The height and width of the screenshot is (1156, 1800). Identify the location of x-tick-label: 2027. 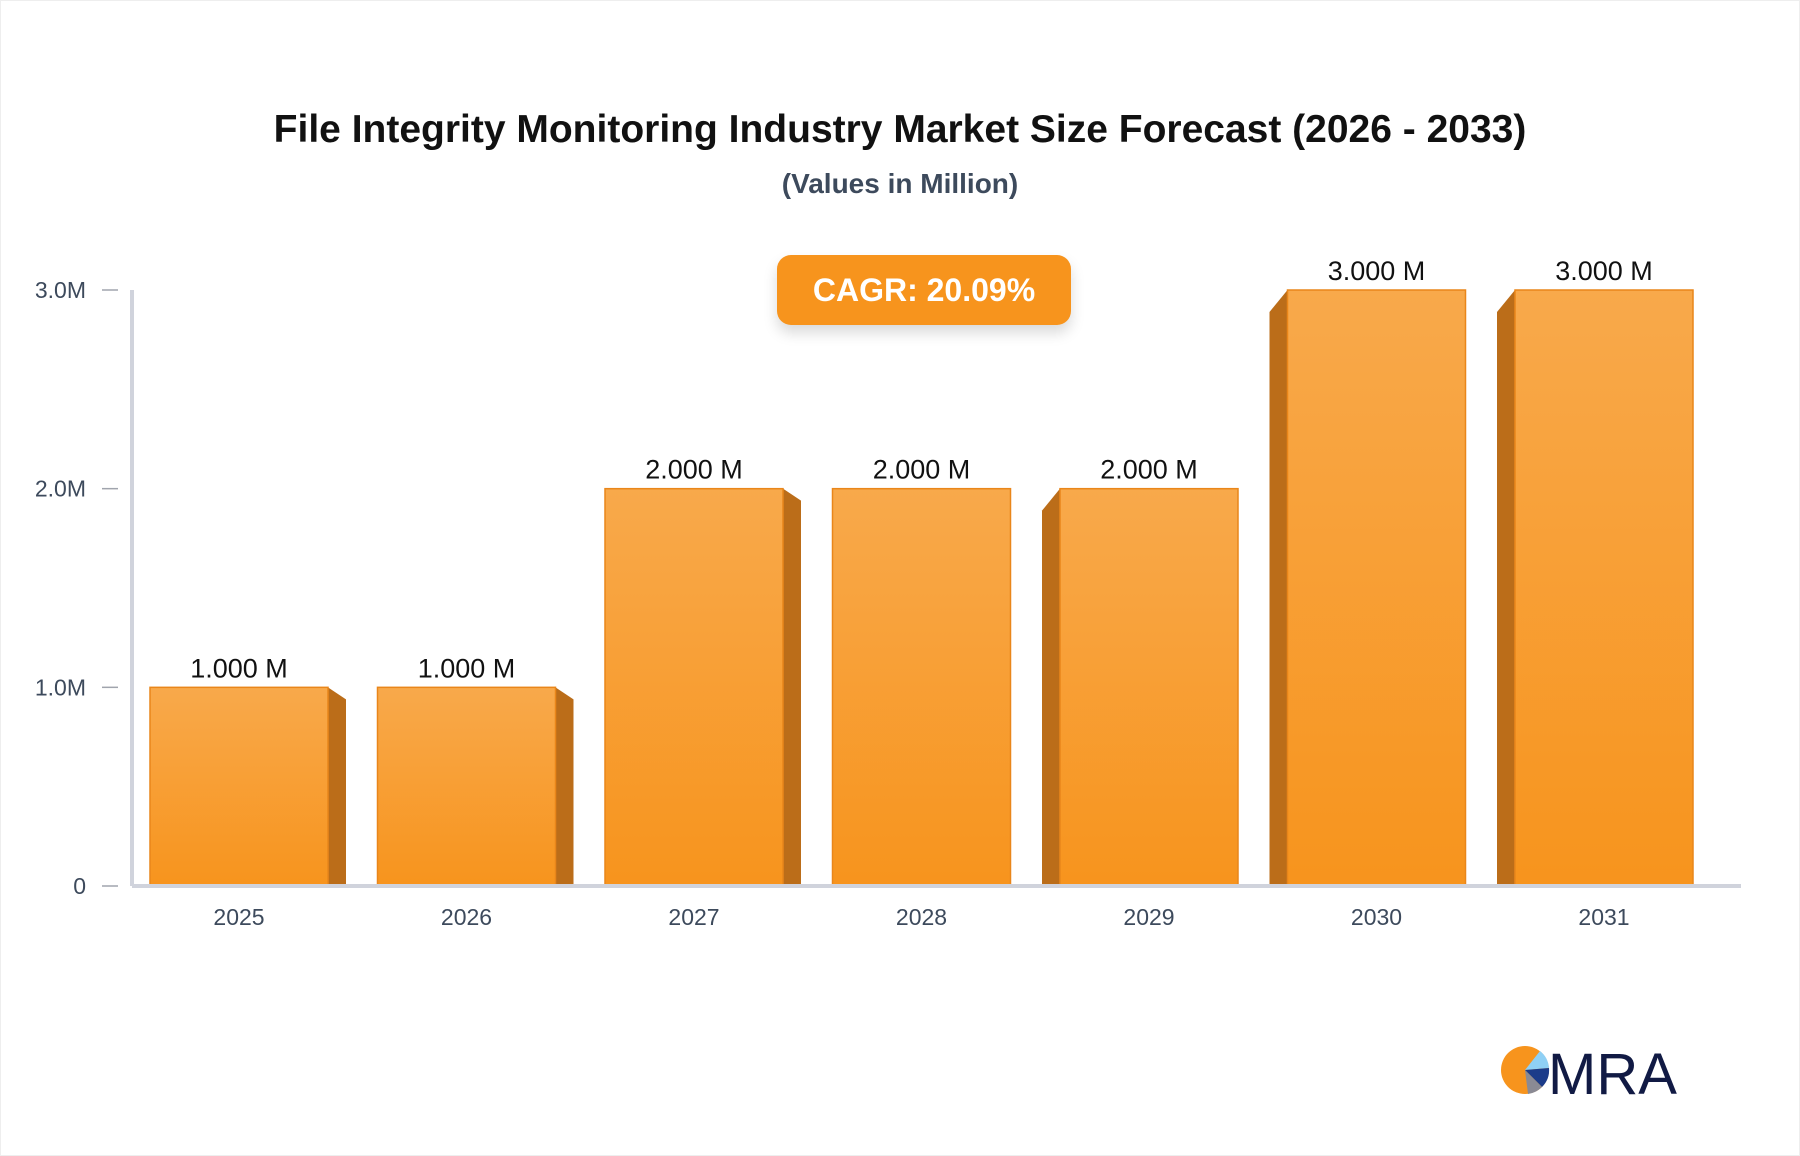
(693, 917).